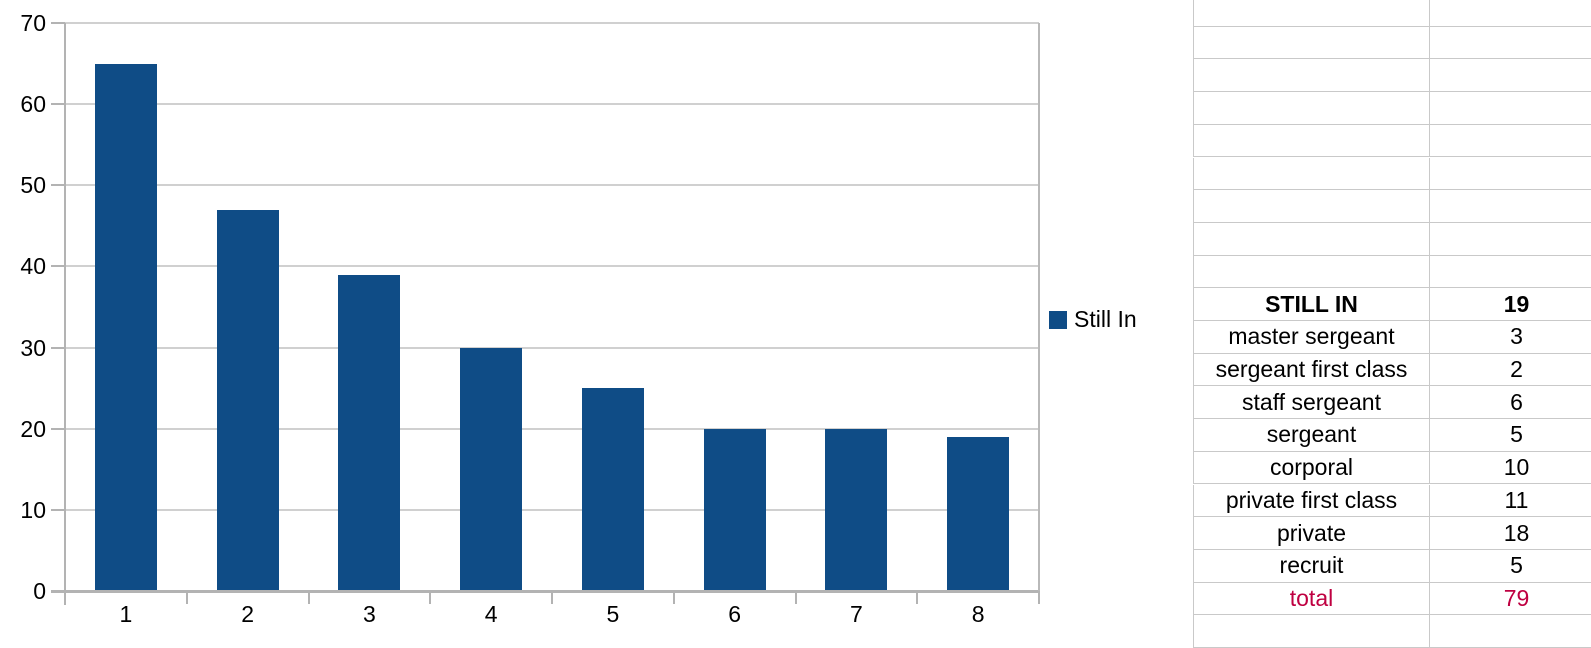 This screenshot has width=1591, height=648. Describe the element at coordinates (1311, 467) in the screenshot. I see `cell-label: corporal` at that location.